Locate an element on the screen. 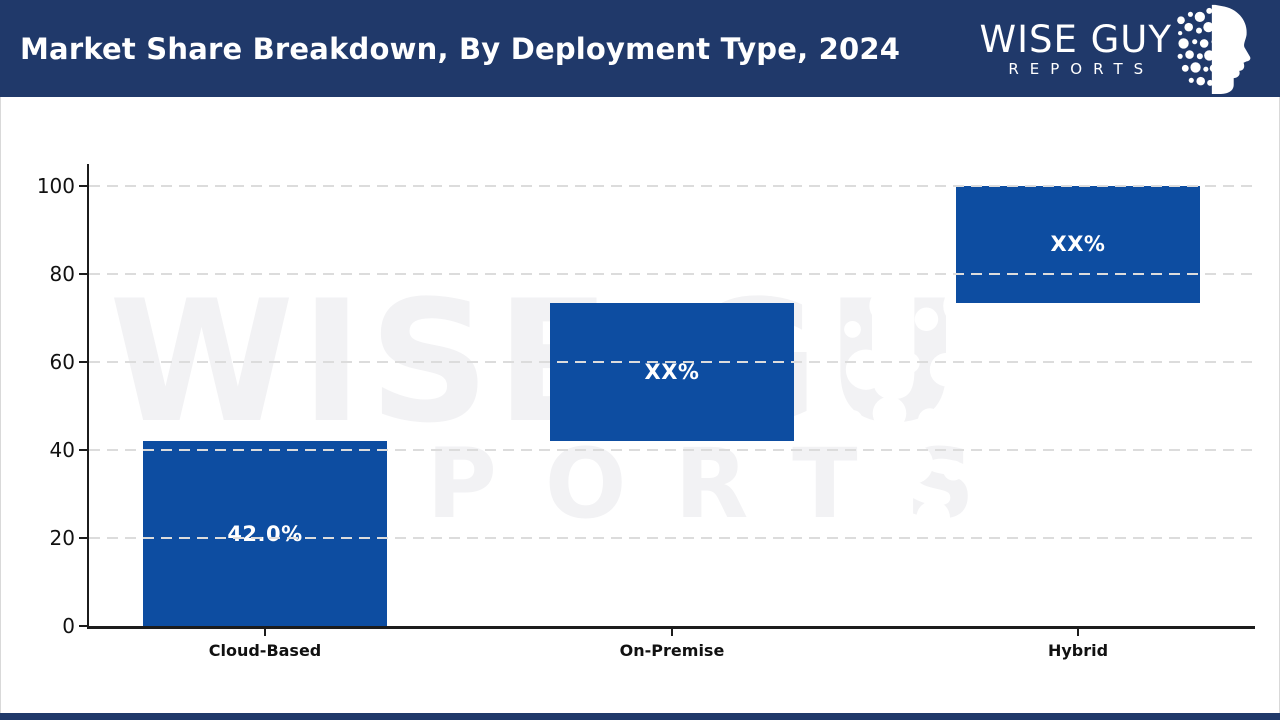 The width and height of the screenshot is (1280, 720). y-tick-label: 60 is located at coordinates (62, 362).